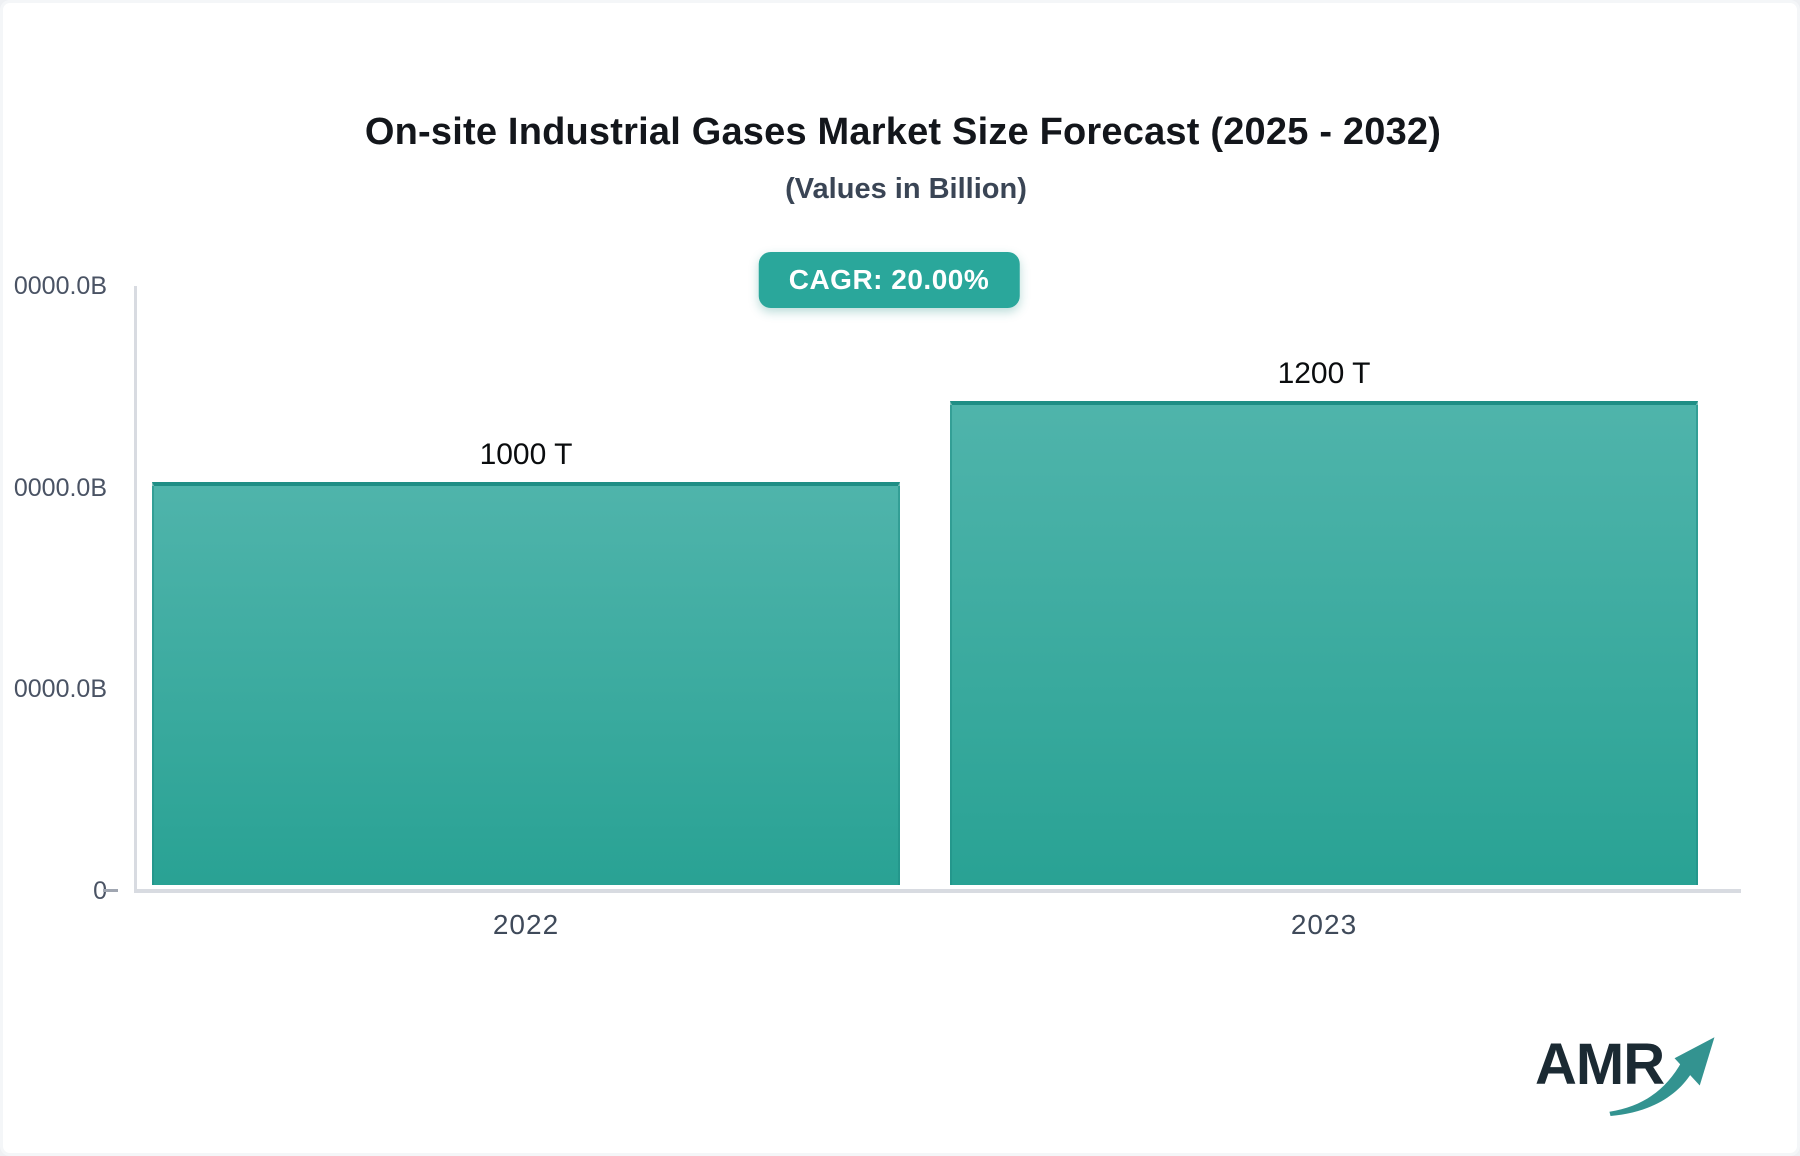 This screenshot has width=1800, height=1156. I want to click on y-axis-tick-label: 0, so click(100, 891).